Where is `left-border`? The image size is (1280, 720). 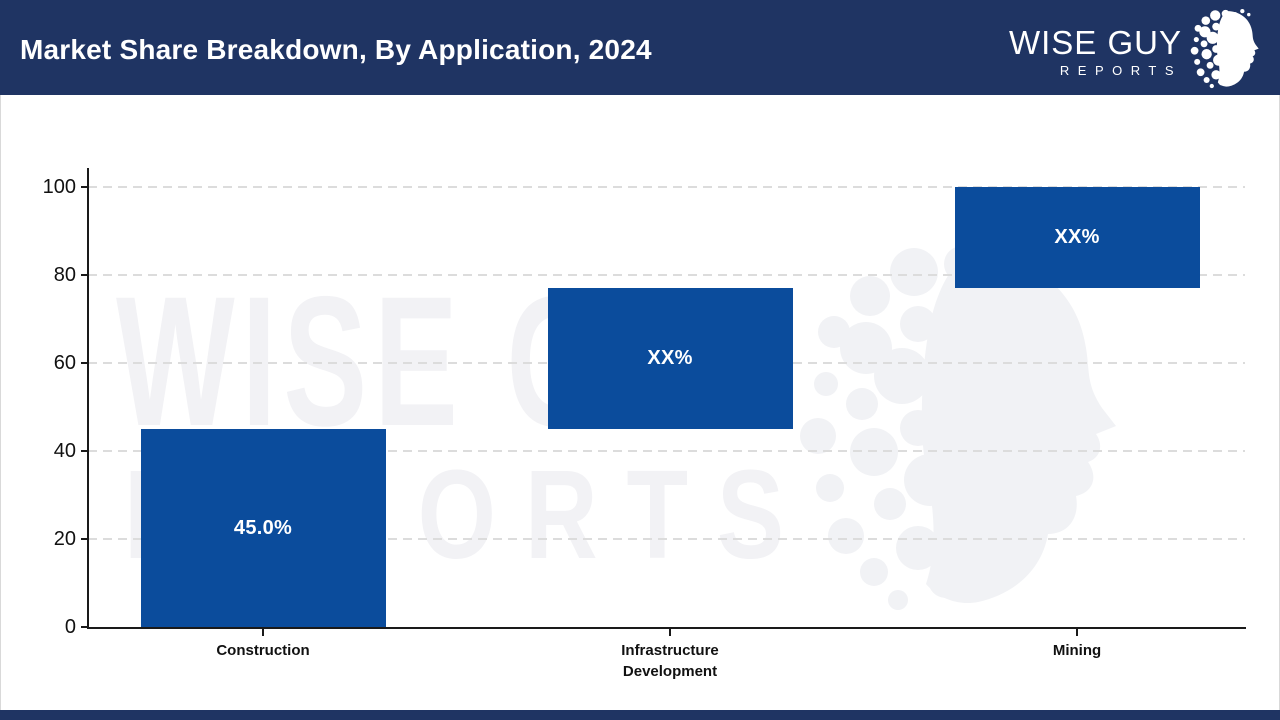 left-border is located at coordinates (0, 402).